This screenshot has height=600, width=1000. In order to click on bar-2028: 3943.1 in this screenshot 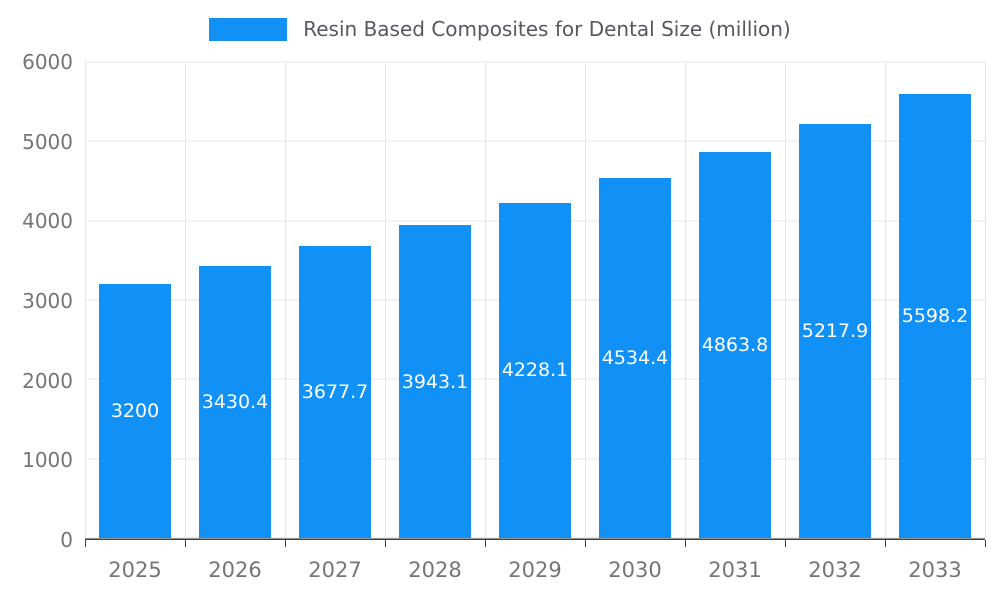, I will do `click(435, 381)`.